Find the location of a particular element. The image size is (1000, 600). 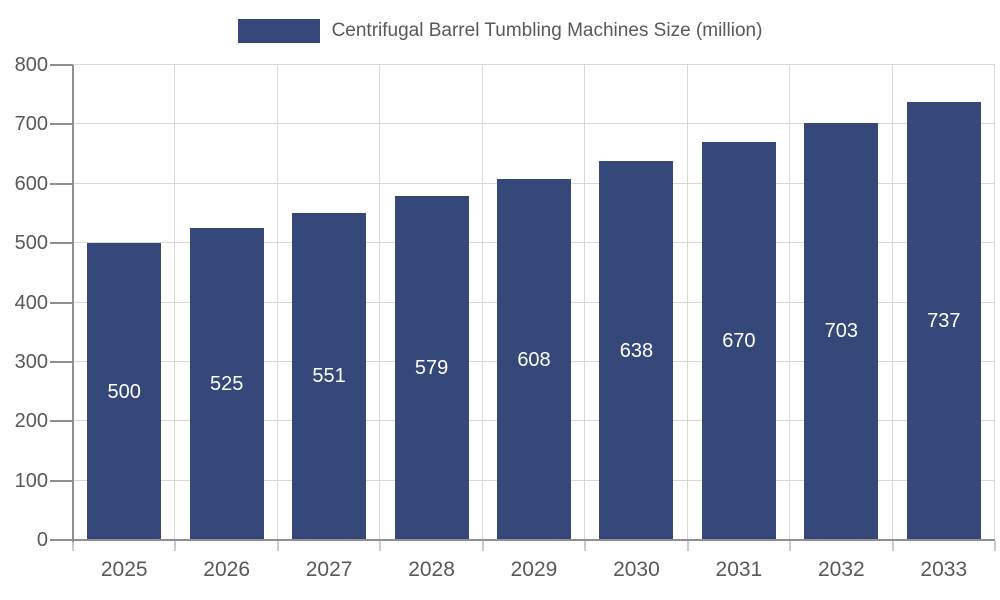

x-tick-label: 2030 is located at coordinates (636, 569).